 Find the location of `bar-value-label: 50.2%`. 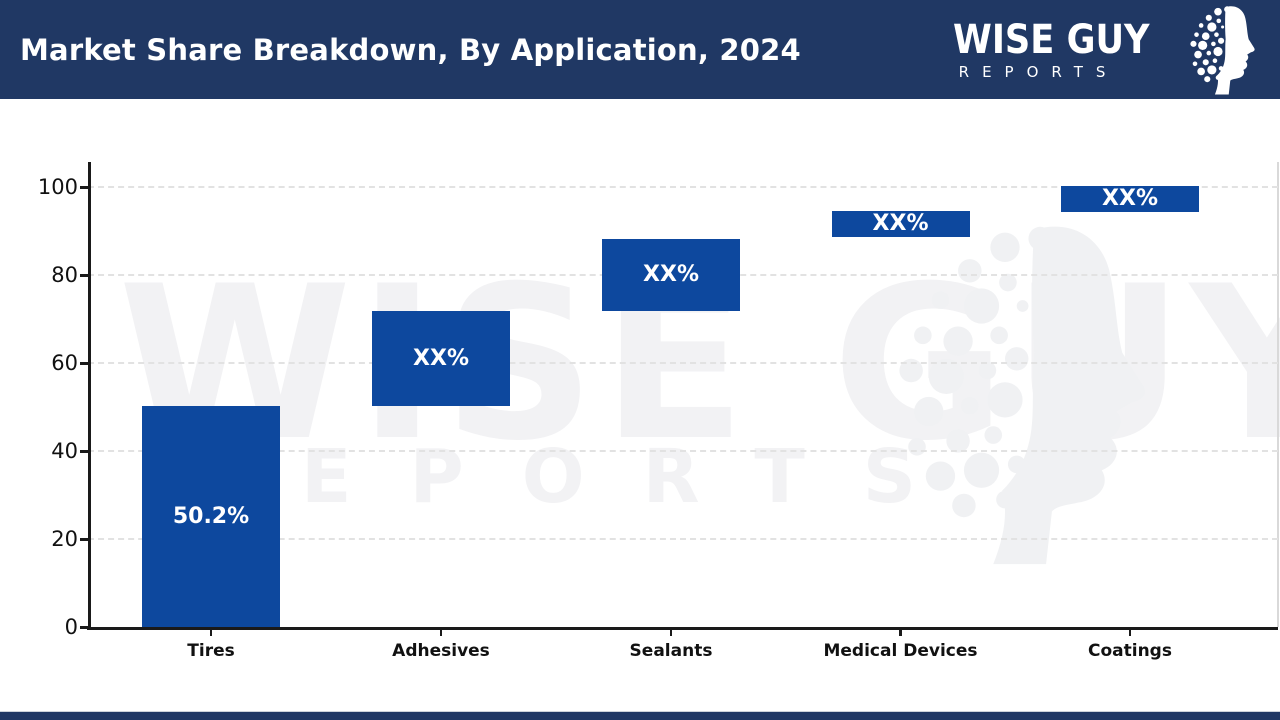

bar-value-label: 50.2% is located at coordinates (211, 516).